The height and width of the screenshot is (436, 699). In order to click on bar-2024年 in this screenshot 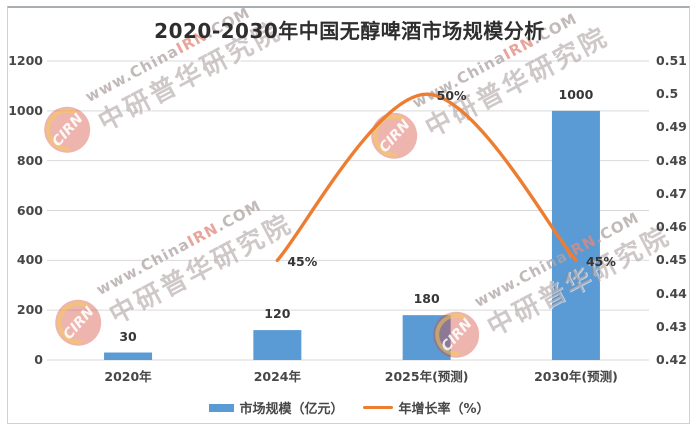, I will do `click(277, 345)`.